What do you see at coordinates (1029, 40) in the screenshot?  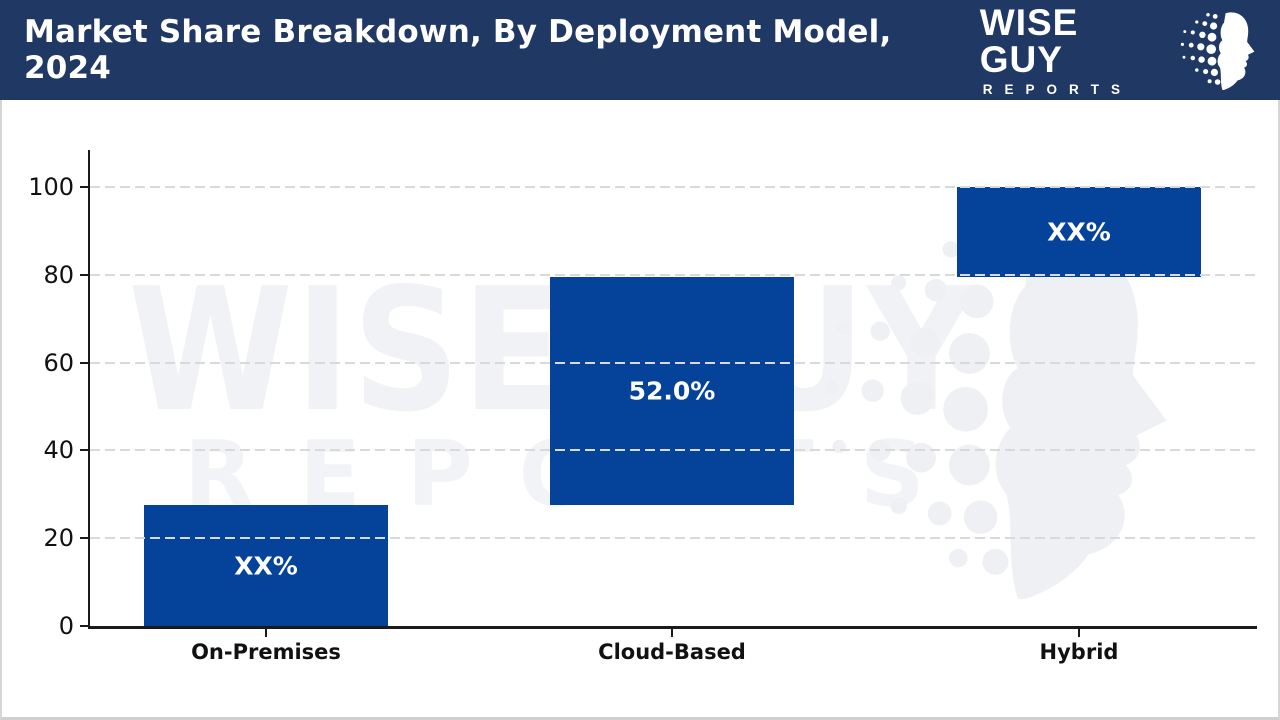 I see `logo-line-wise-guy: WISE GUY` at bounding box center [1029, 40].